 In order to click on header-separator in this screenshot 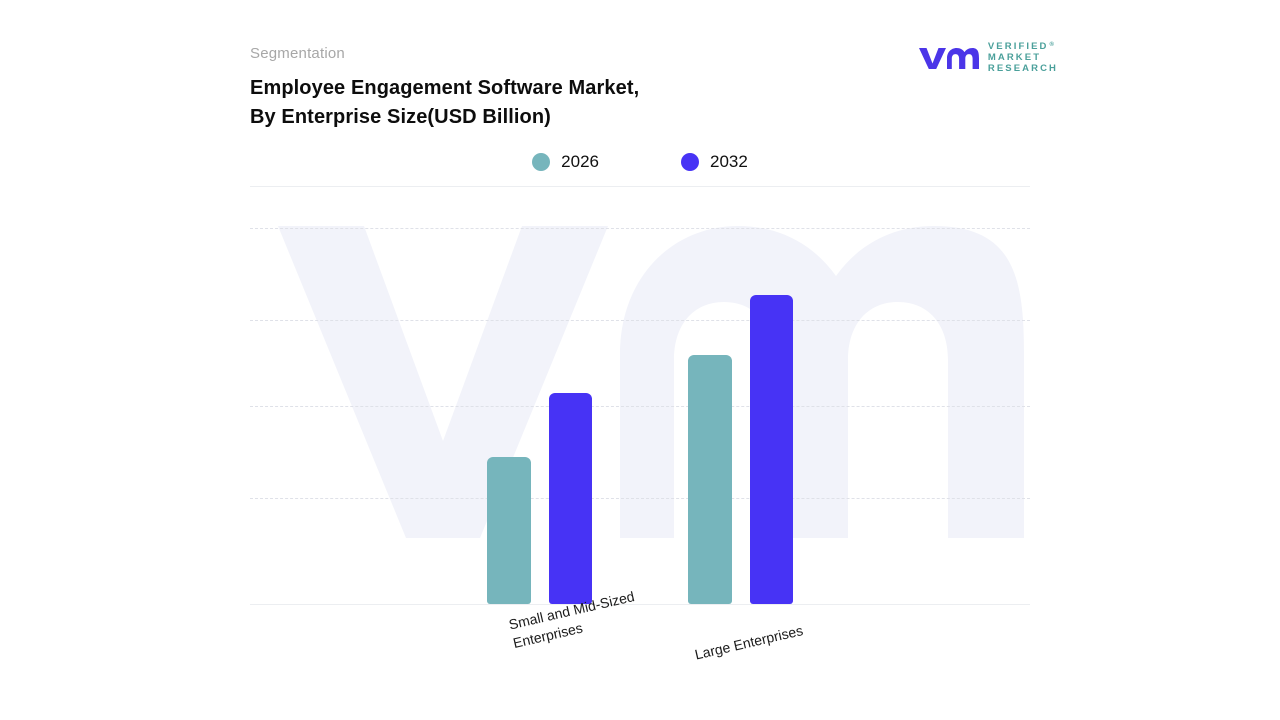, I will do `click(640, 186)`.